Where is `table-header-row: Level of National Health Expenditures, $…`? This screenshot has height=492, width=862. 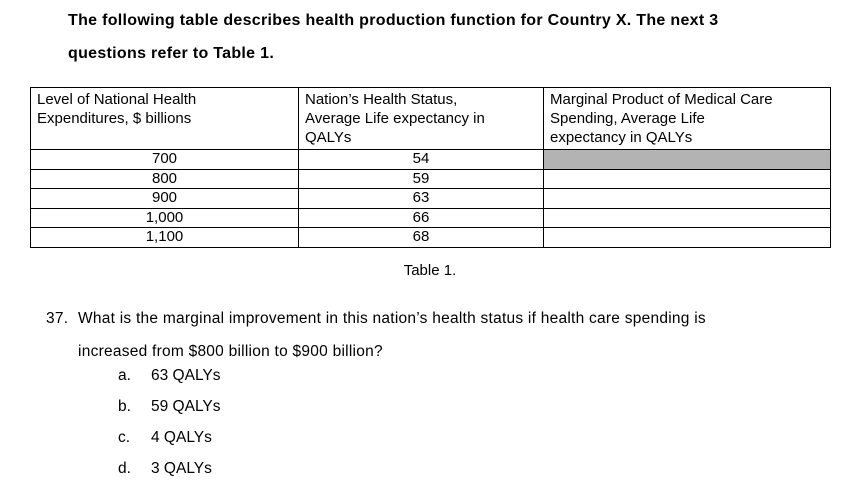
table-header-row: Level of National Health Expenditures, $… is located at coordinates (430, 118).